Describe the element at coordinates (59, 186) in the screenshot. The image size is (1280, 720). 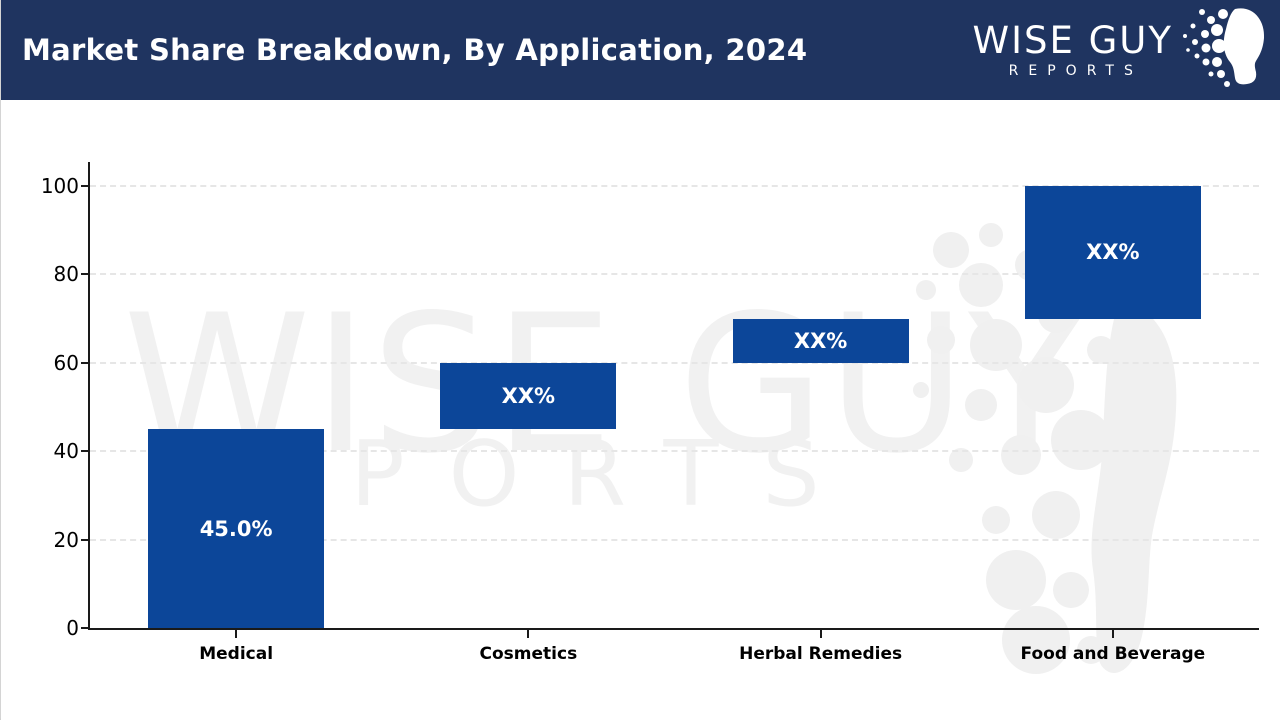
I see `y-tick-label: 100` at that location.